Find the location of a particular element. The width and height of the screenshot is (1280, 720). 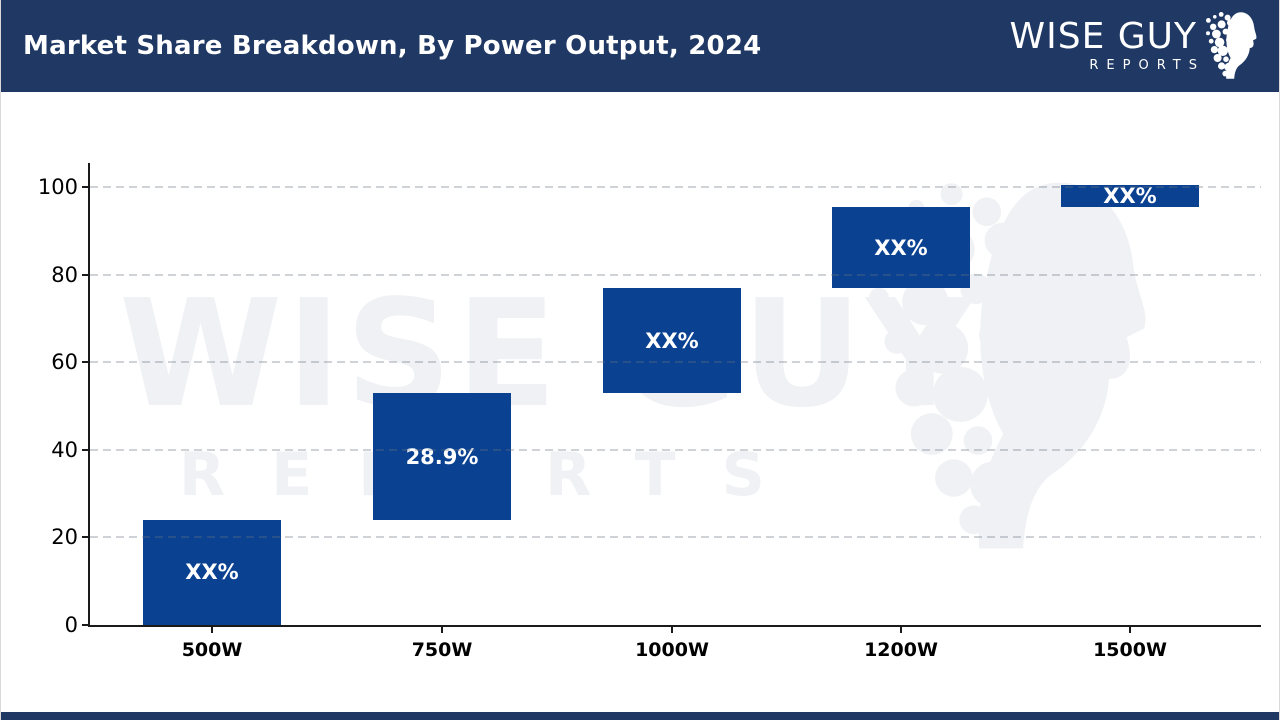

y-axis-line is located at coordinates (89, 395).